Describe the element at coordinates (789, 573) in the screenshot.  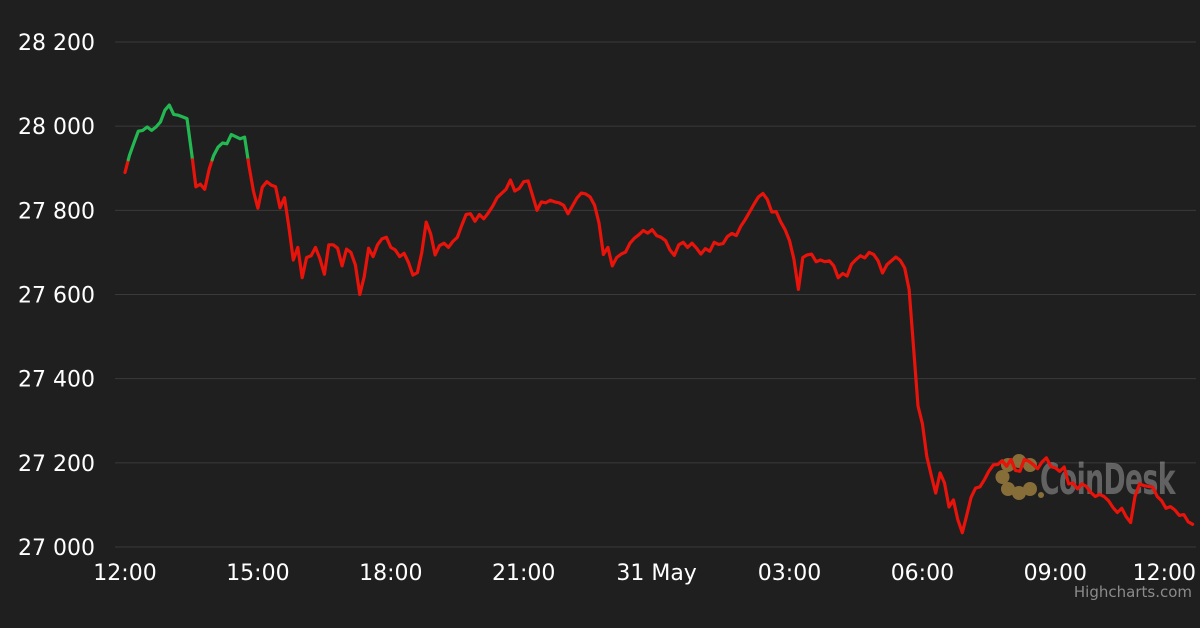
I see `x-axis-label: 03:00` at that location.